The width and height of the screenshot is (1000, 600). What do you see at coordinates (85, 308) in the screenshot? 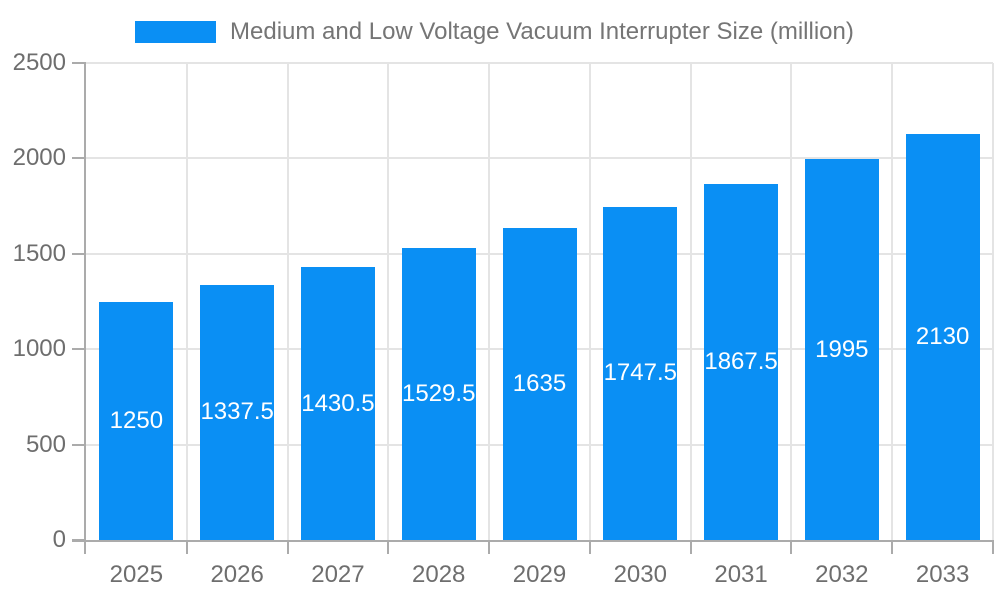
I see `y-axis-line` at bounding box center [85, 308].